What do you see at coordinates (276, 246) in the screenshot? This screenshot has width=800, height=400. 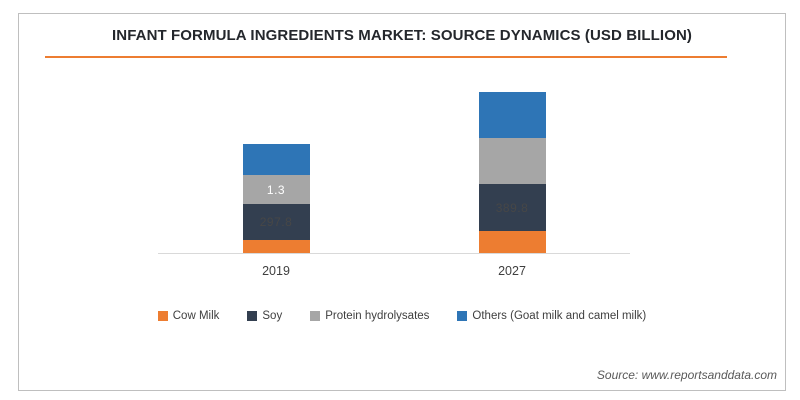 I see `bar-segment-2019-cow-milk` at bounding box center [276, 246].